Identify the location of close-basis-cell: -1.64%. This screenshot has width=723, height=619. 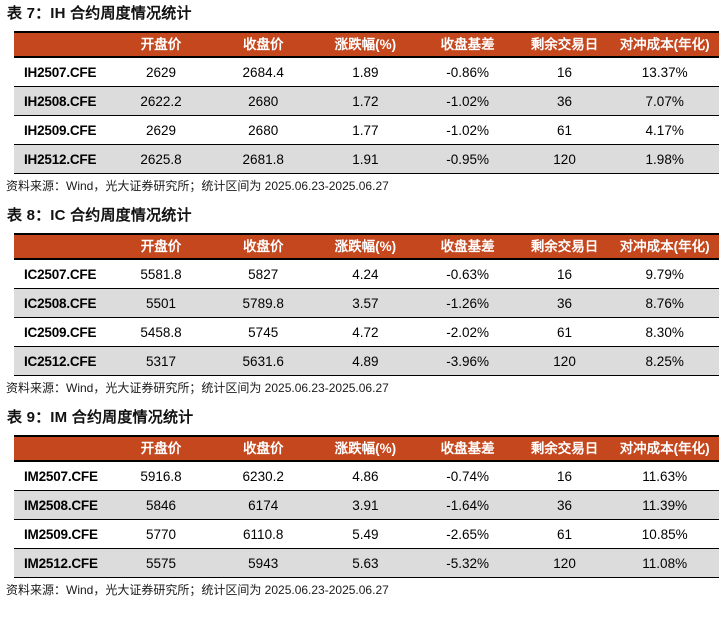
(467, 505).